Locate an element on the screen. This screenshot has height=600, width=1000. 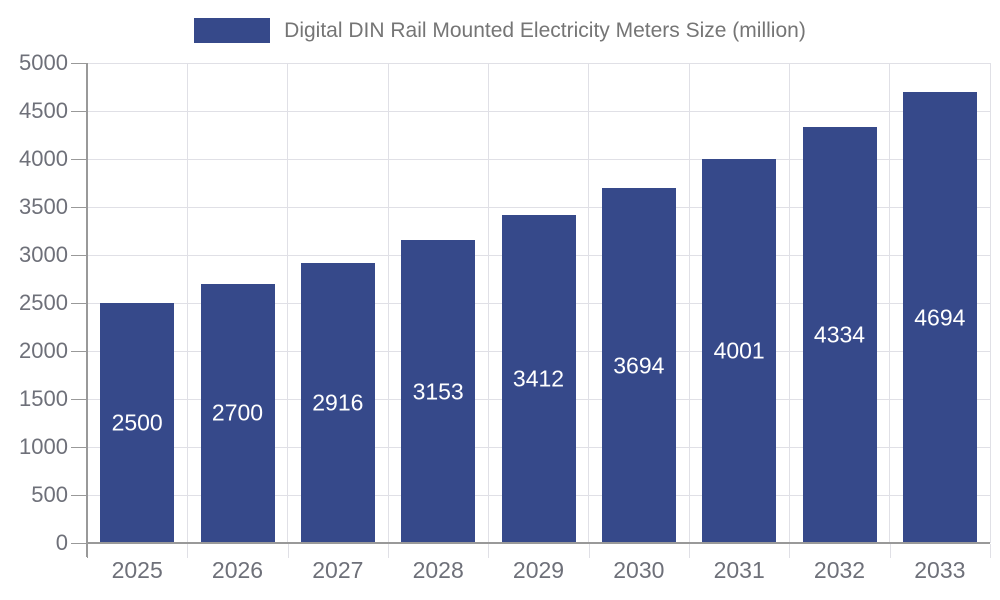
bar-value-label: 3153 is located at coordinates (438, 391).